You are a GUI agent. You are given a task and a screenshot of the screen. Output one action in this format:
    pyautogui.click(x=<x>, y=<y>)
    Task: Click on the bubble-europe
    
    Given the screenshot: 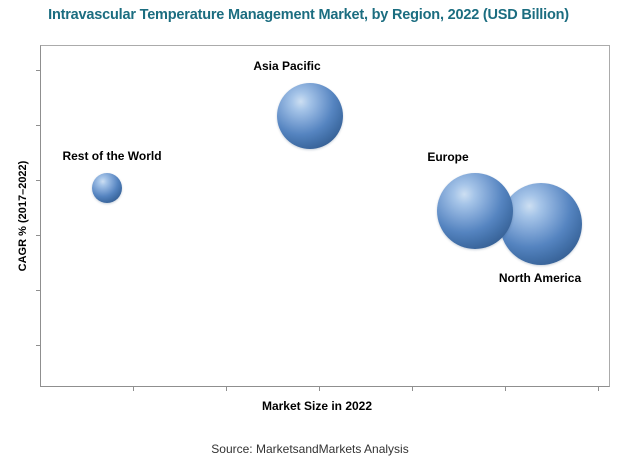 What is the action you would take?
    pyautogui.click(x=475, y=211)
    